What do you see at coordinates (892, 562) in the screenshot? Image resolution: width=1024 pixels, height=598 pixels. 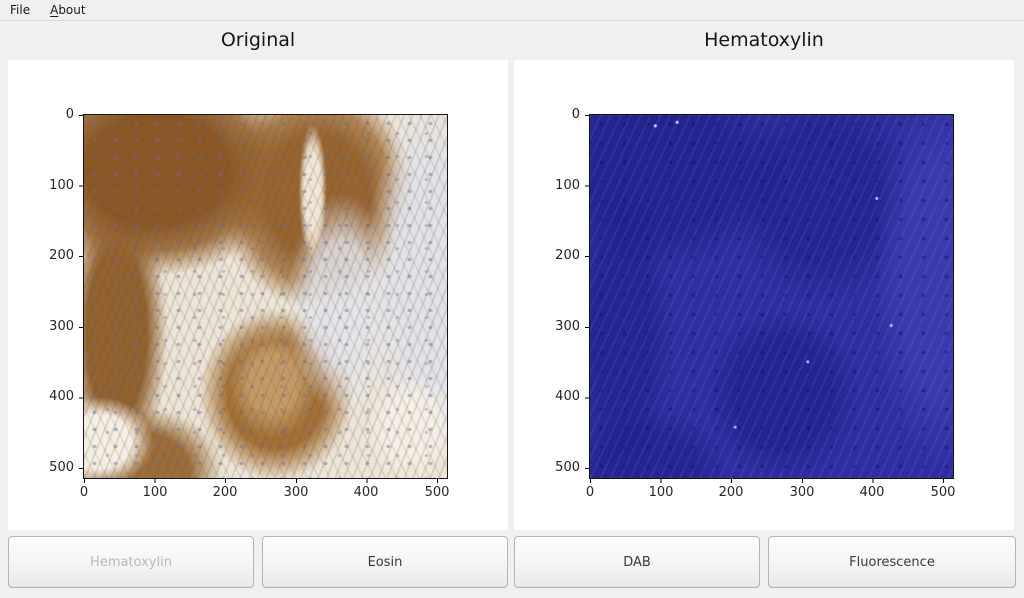 I see `fluorescence-button: Fluorescence` at bounding box center [892, 562].